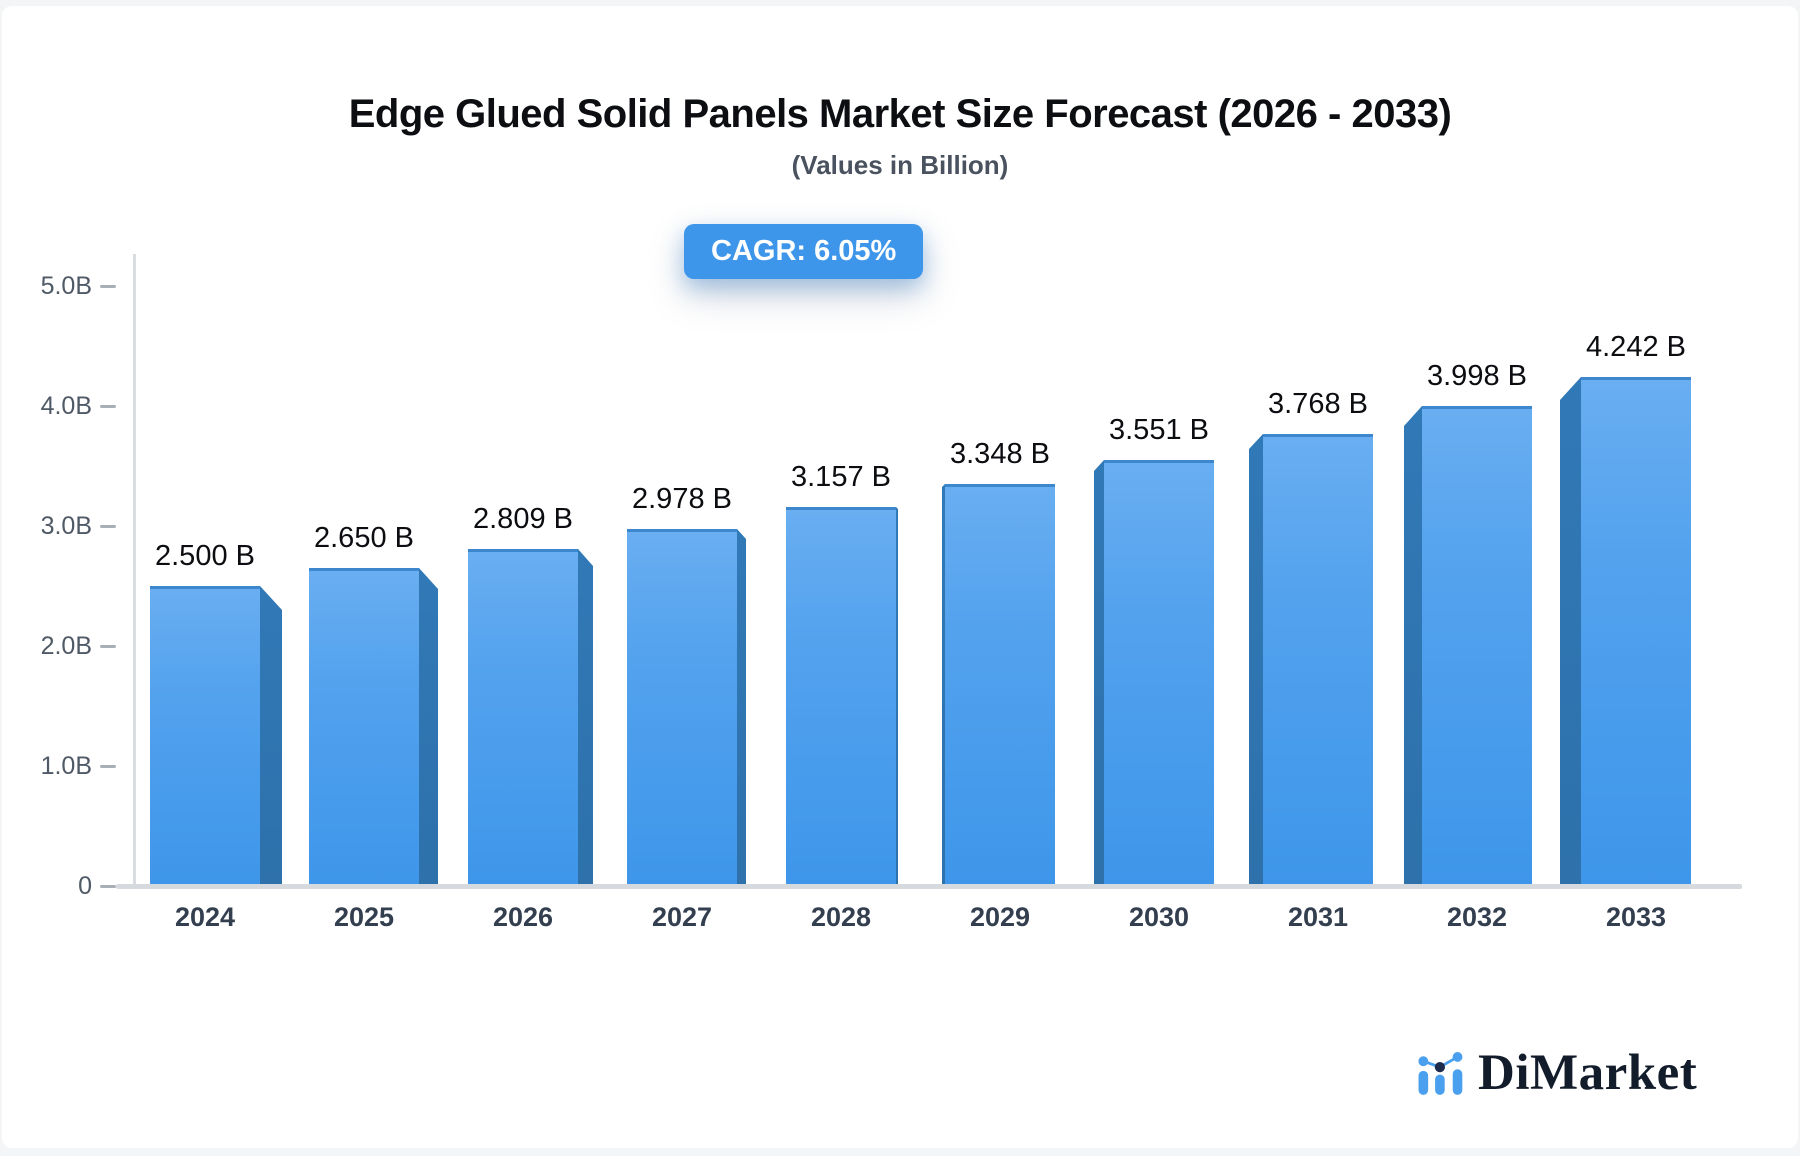 This screenshot has width=1800, height=1156. Describe the element at coordinates (364, 917) in the screenshot. I see `x-axis-label-2025: 2025` at that location.